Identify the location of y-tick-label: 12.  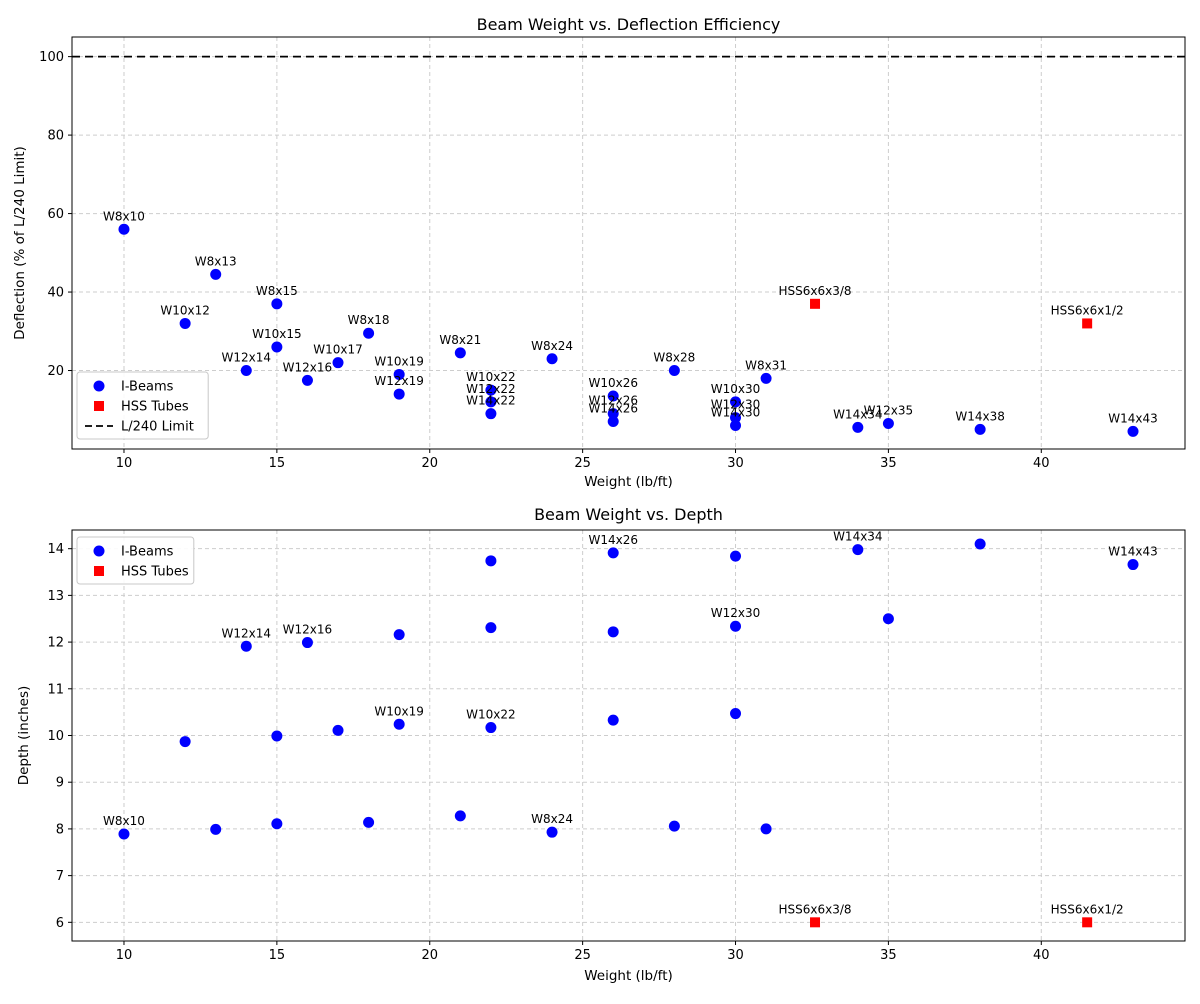
(55, 643).